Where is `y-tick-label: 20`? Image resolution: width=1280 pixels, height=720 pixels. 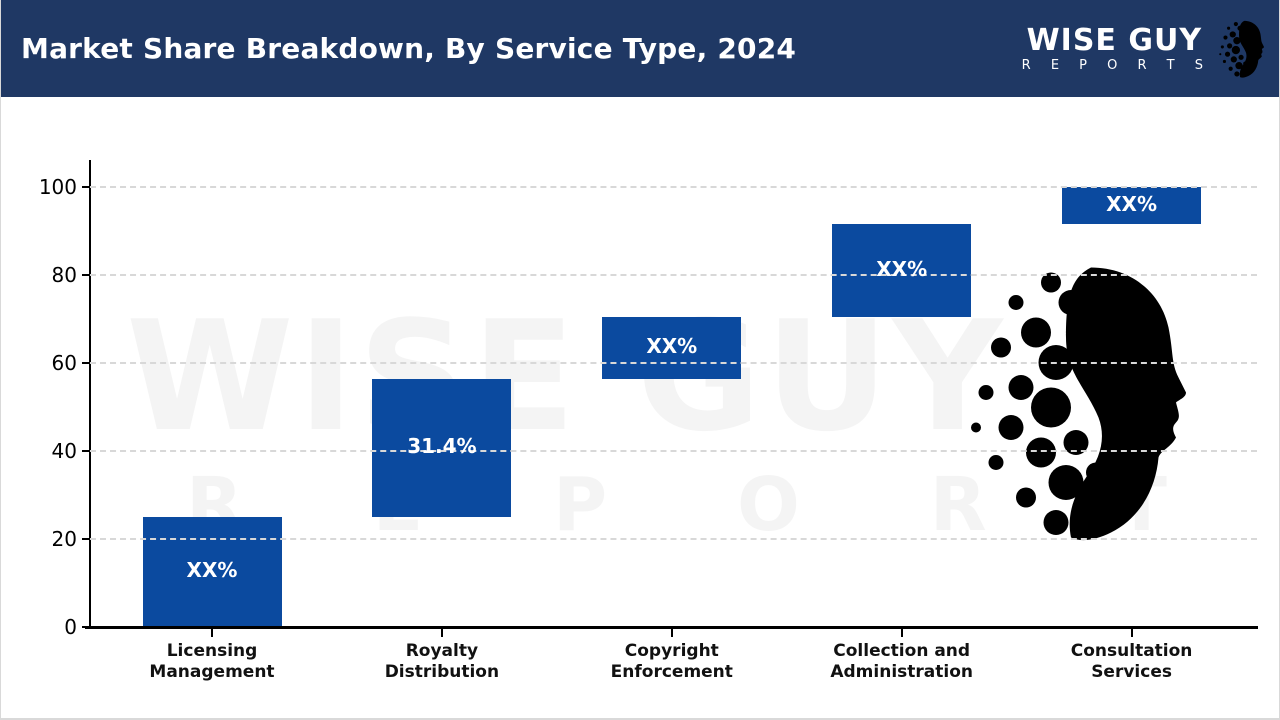
y-tick-label: 20 is located at coordinates (64, 539).